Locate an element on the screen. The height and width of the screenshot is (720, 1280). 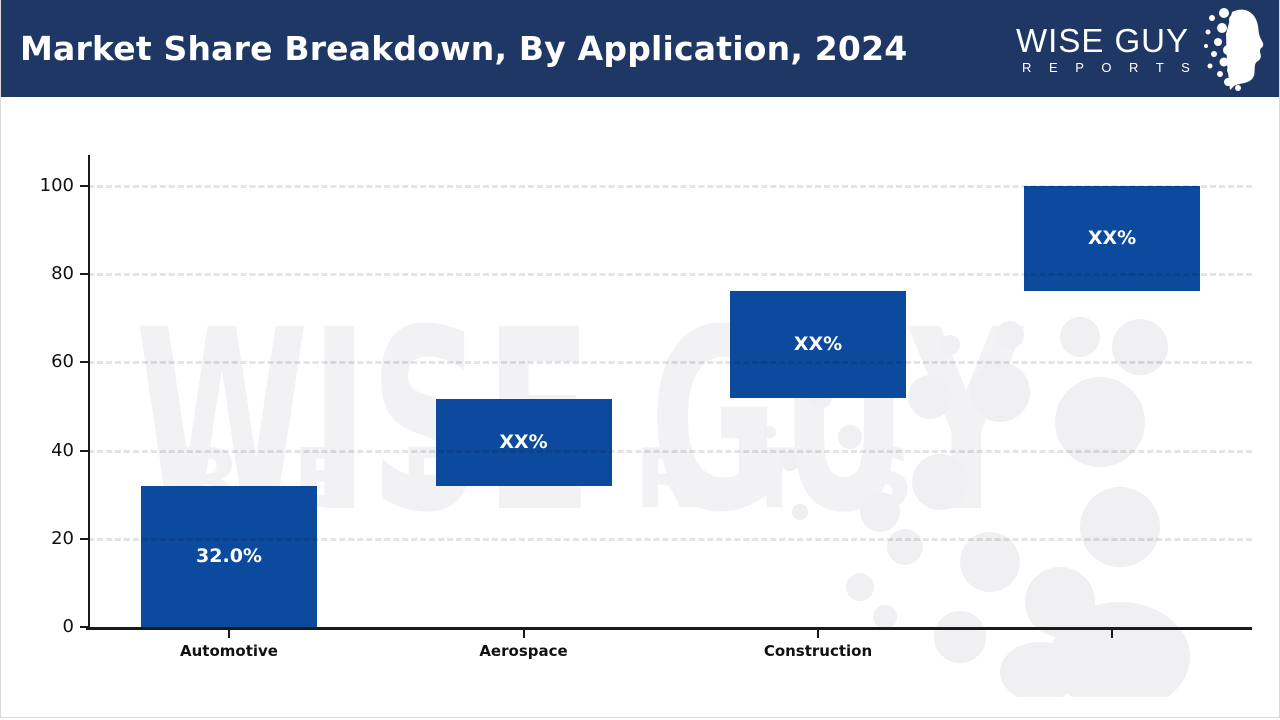
category-label-automotive: Automotive is located at coordinates (229, 651).